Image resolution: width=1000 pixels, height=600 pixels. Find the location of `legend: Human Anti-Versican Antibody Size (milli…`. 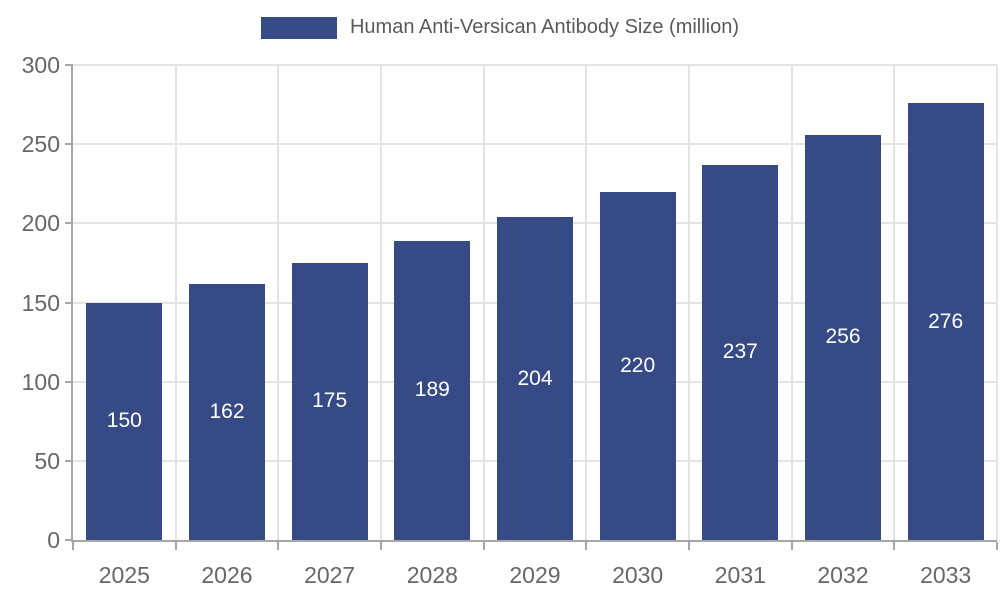

legend: Human Anti-Versican Antibody Size (milli… is located at coordinates (500, 27).